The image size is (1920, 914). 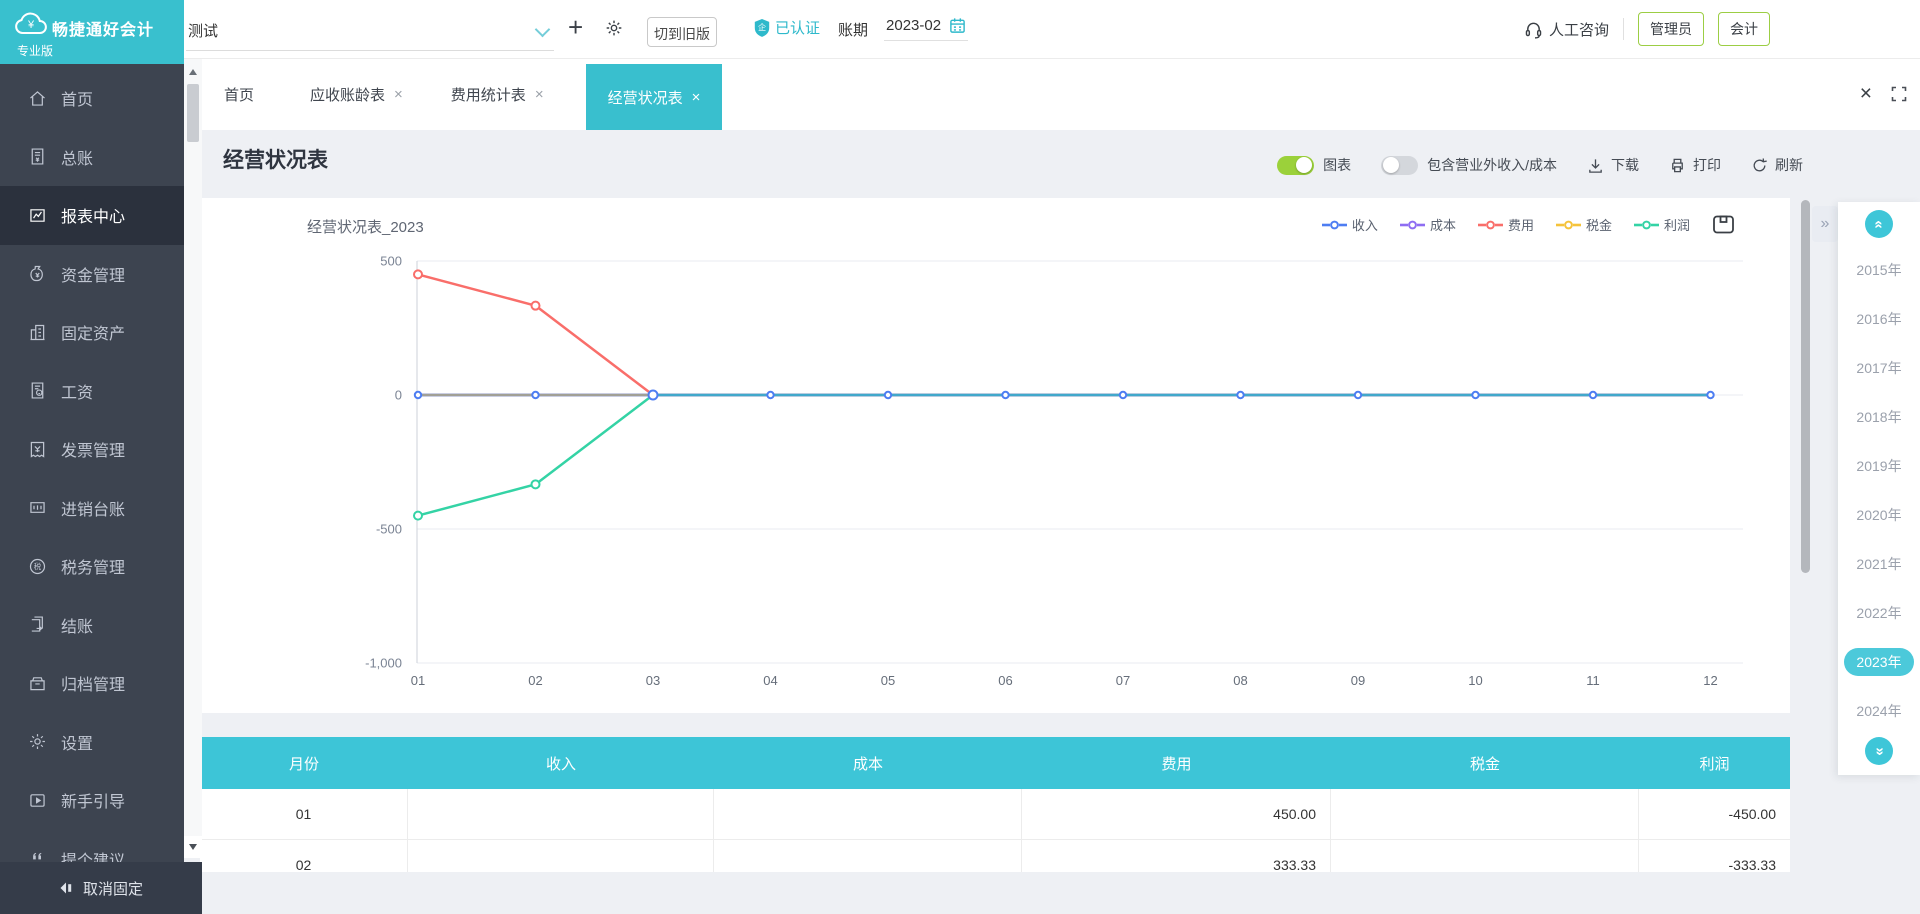 I want to click on toggle-图表: 图表, so click(x=1314, y=165).